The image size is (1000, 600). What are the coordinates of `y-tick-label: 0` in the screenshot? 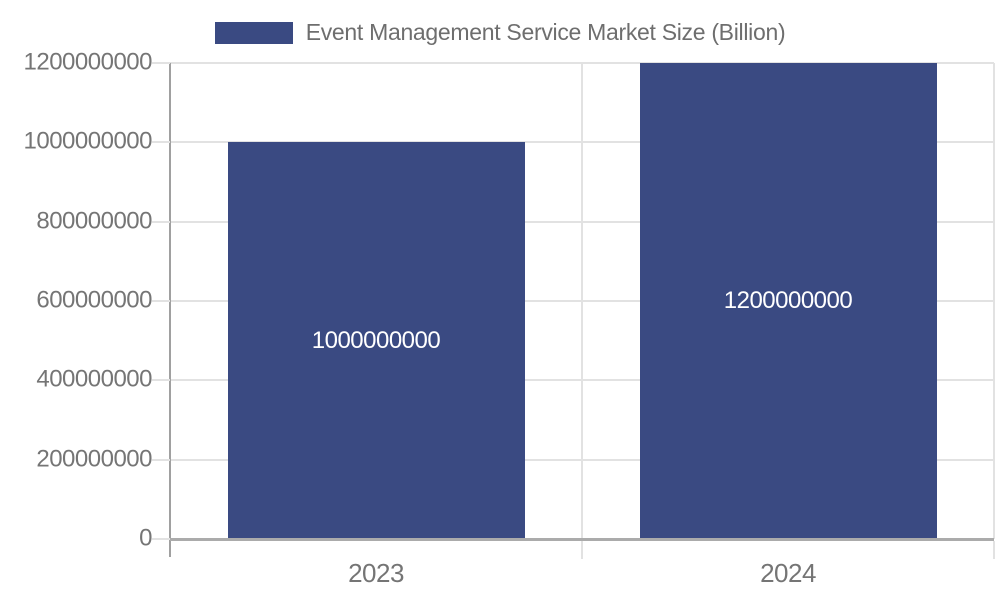 It's located at (145, 538).